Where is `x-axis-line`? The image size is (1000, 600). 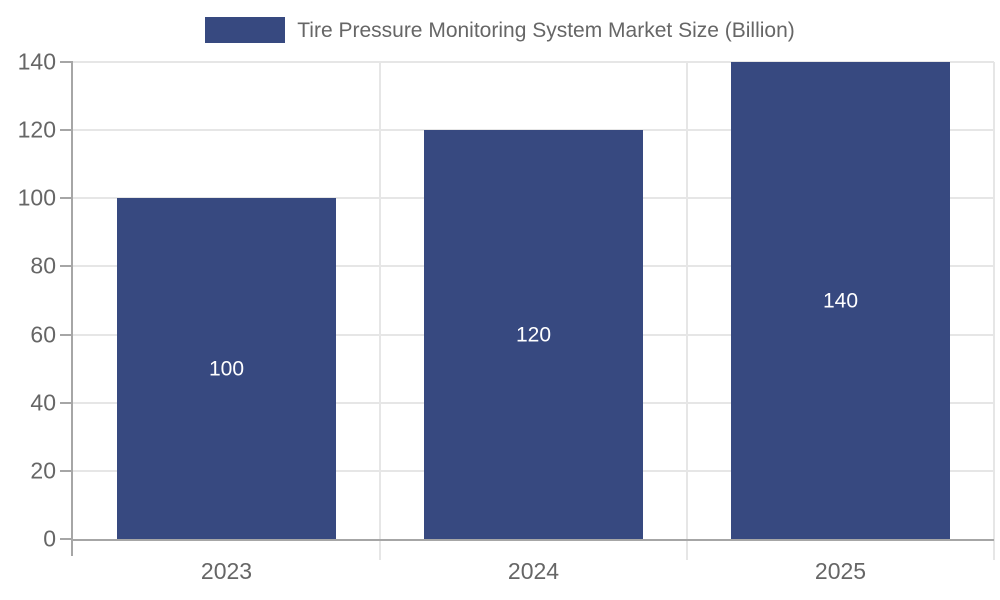 x-axis-line is located at coordinates (532, 540).